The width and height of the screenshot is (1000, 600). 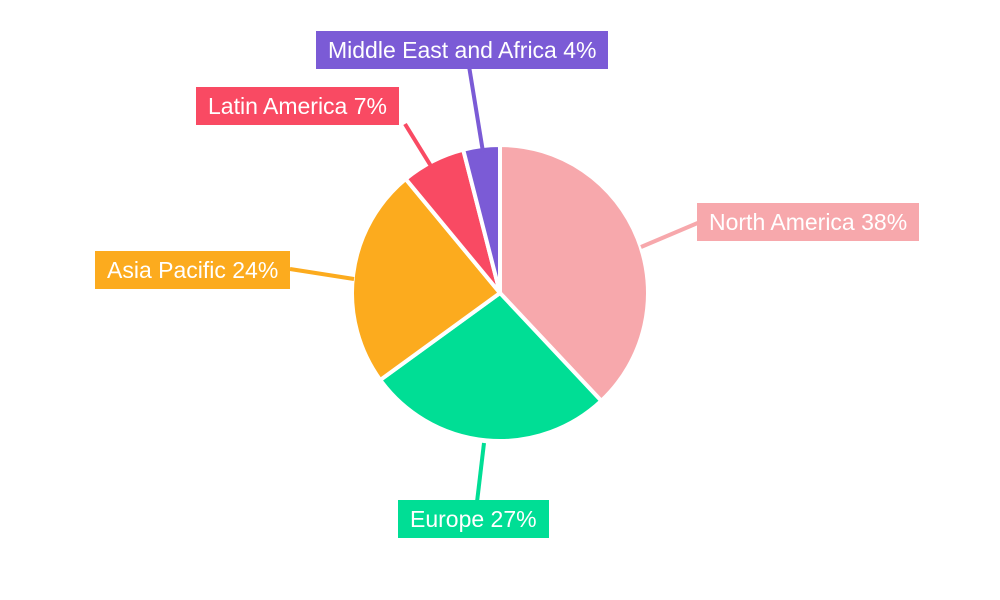 I want to click on pie-slice-europe, so click(x=491, y=366).